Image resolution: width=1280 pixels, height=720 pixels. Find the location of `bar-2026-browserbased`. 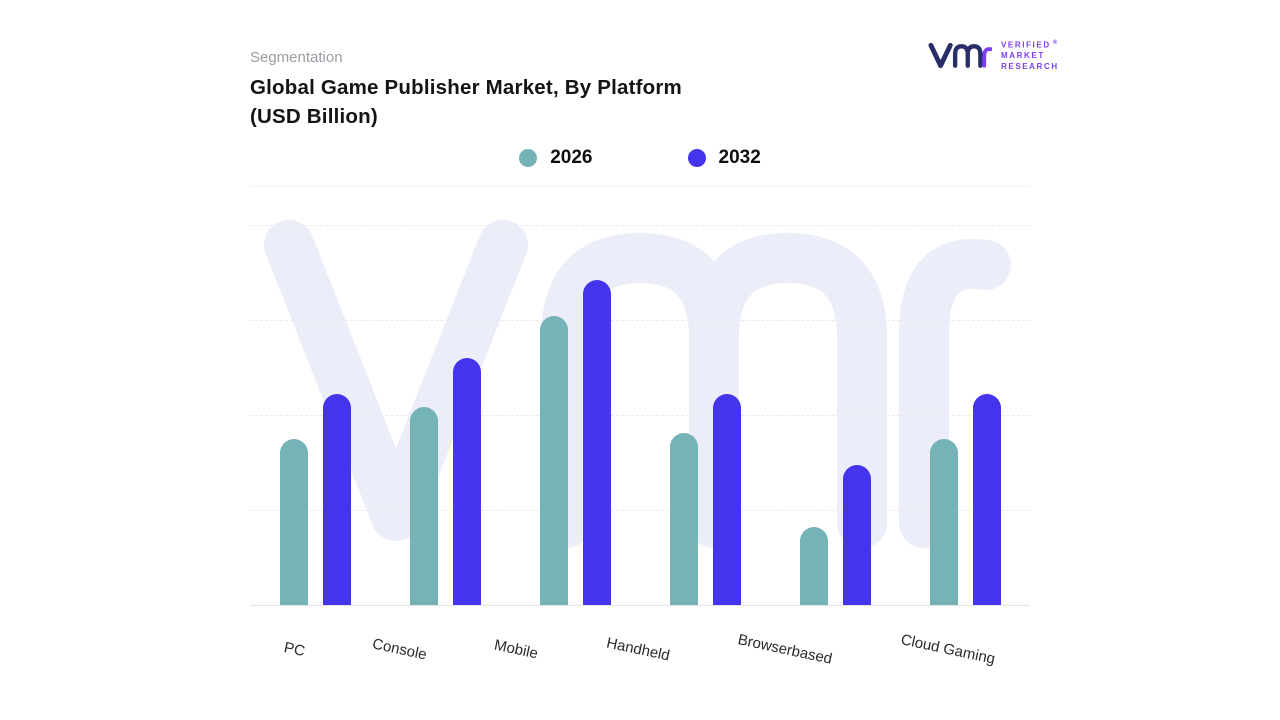

bar-2026-browserbased is located at coordinates (813, 566).